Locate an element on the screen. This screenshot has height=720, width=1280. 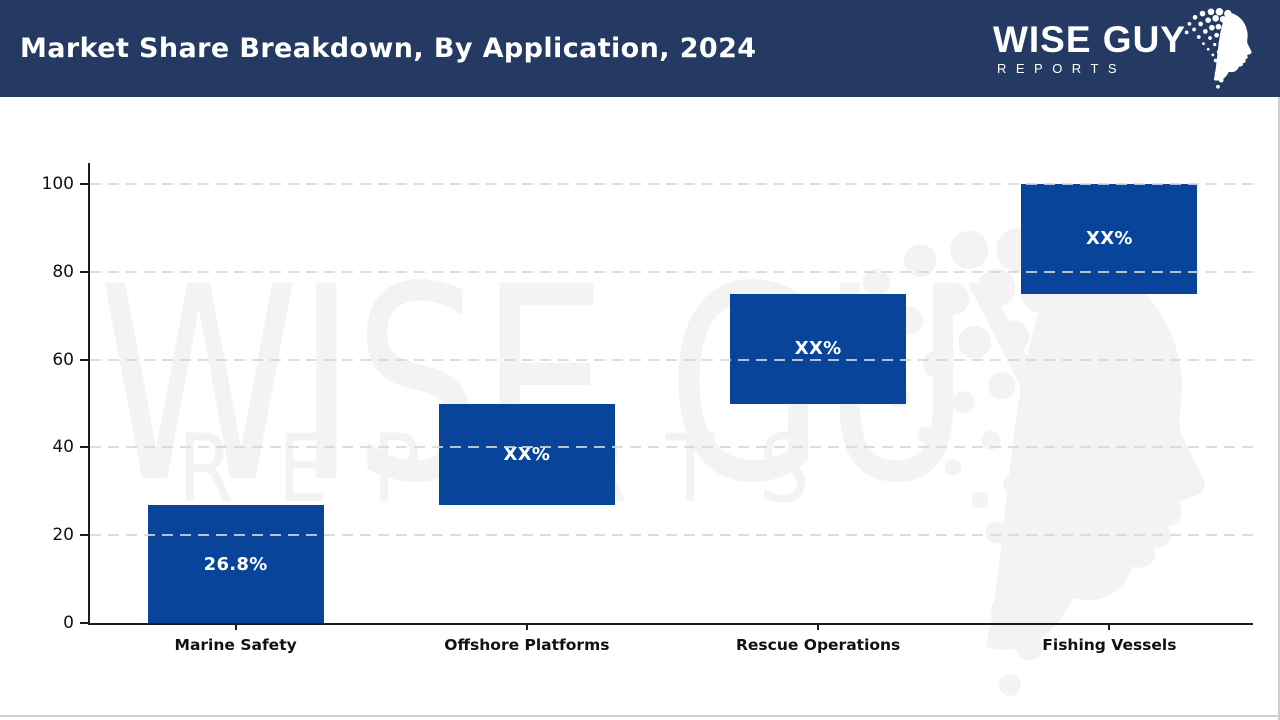
brand-name: WISE GUY is located at coordinates (1089, 39).